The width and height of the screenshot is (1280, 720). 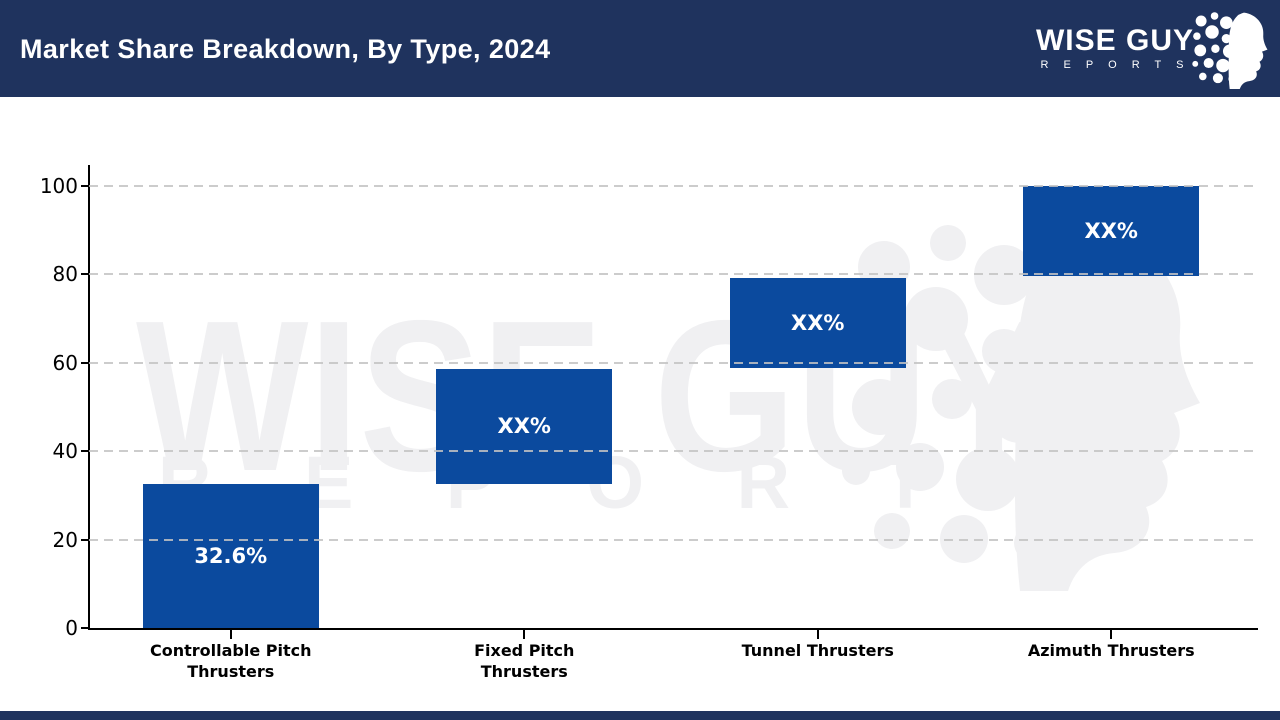 What do you see at coordinates (58, 186) in the screenshot?
I see `y-tick-label: 100` at bounding box center [58, 186].